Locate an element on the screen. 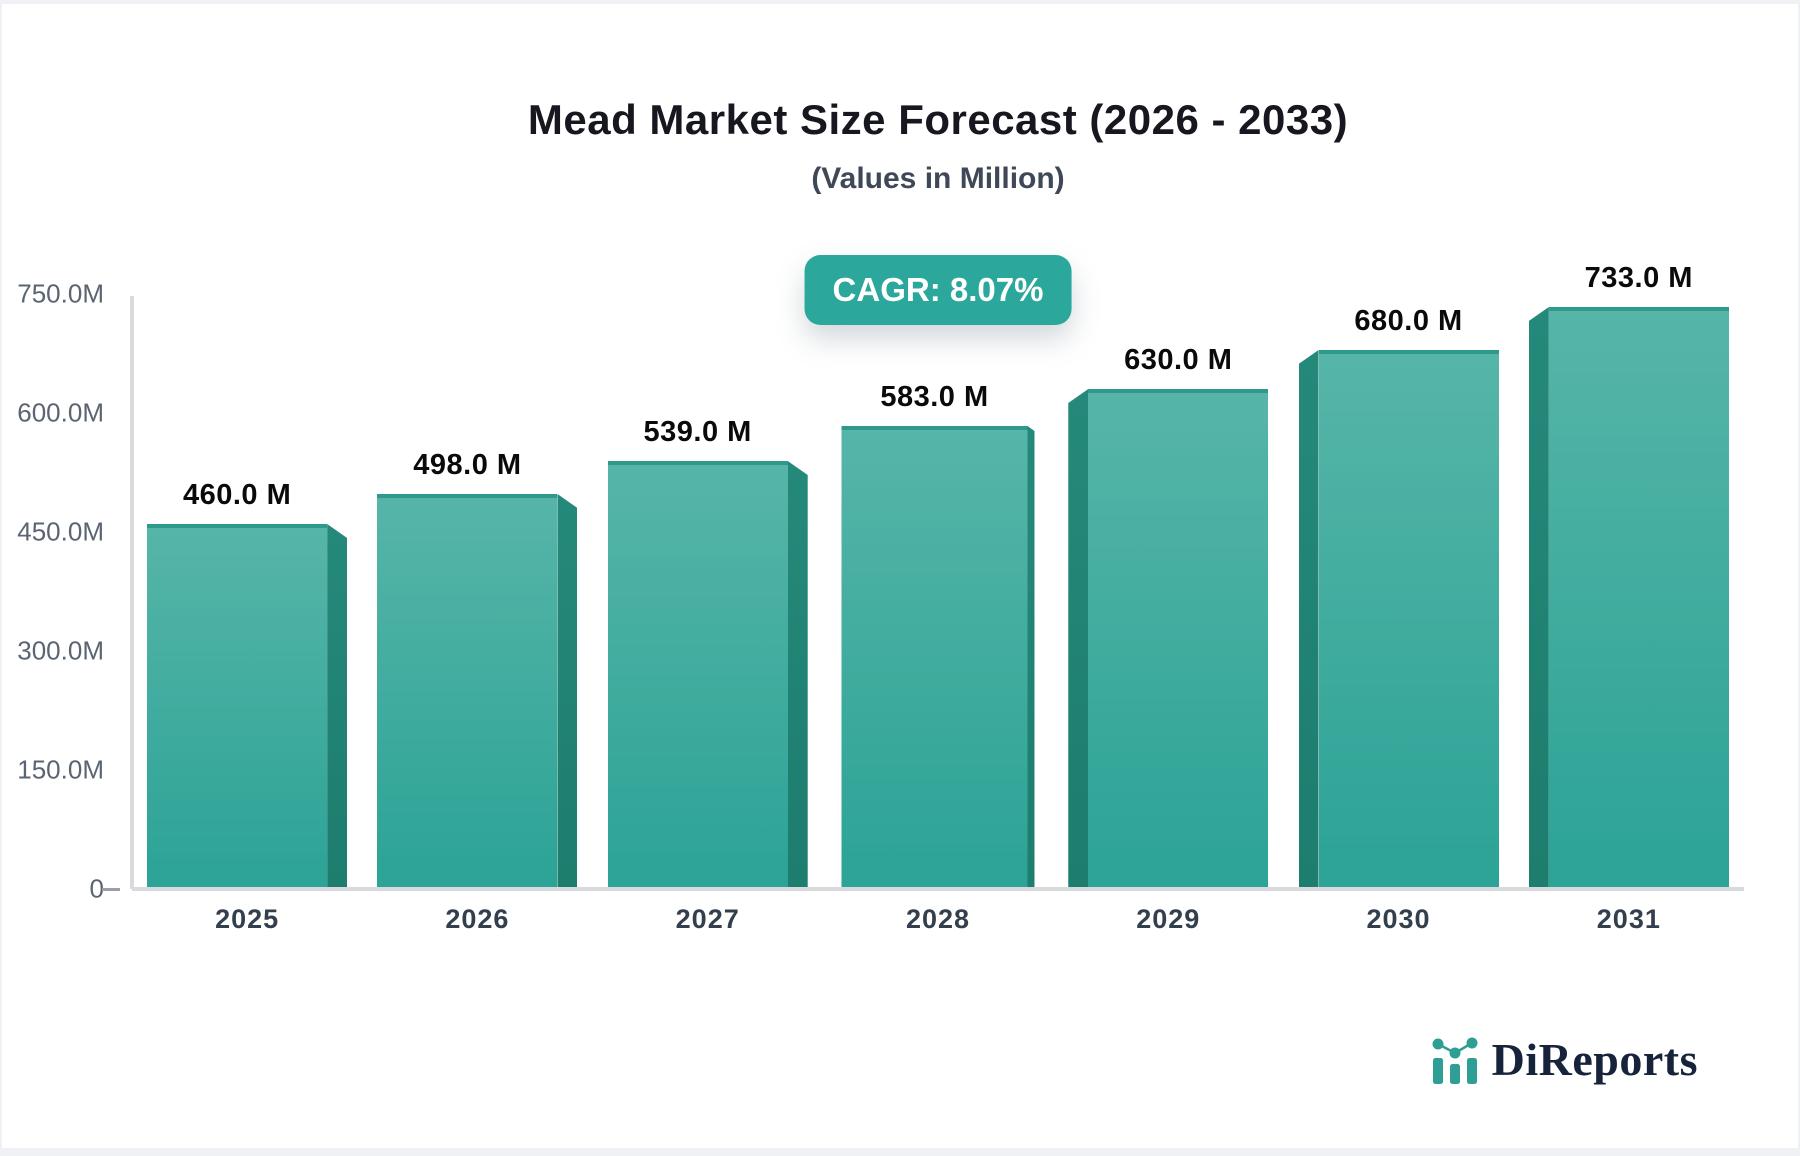 Image resolution: width=1800 pixels, height=1156 pixels. bar-cell-2031: 733.0 M is located at coordinates (1629, 575).